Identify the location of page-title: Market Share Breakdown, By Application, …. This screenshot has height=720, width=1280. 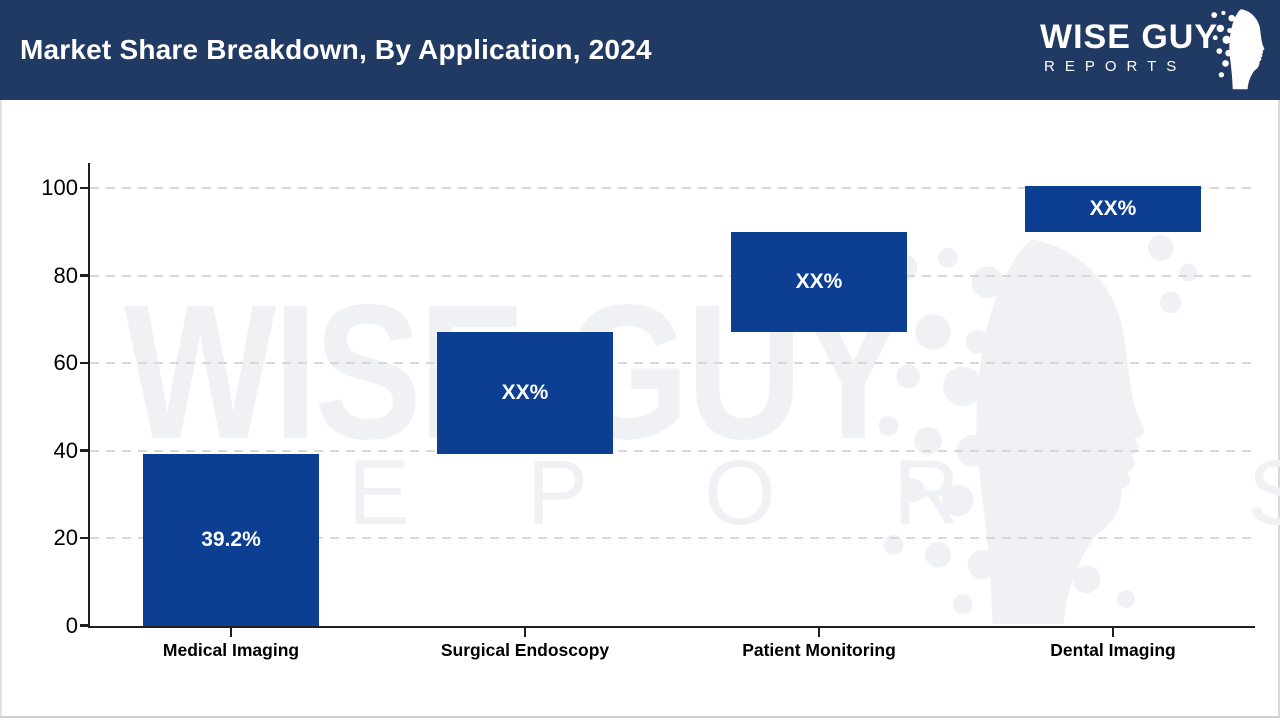
(336, 49).